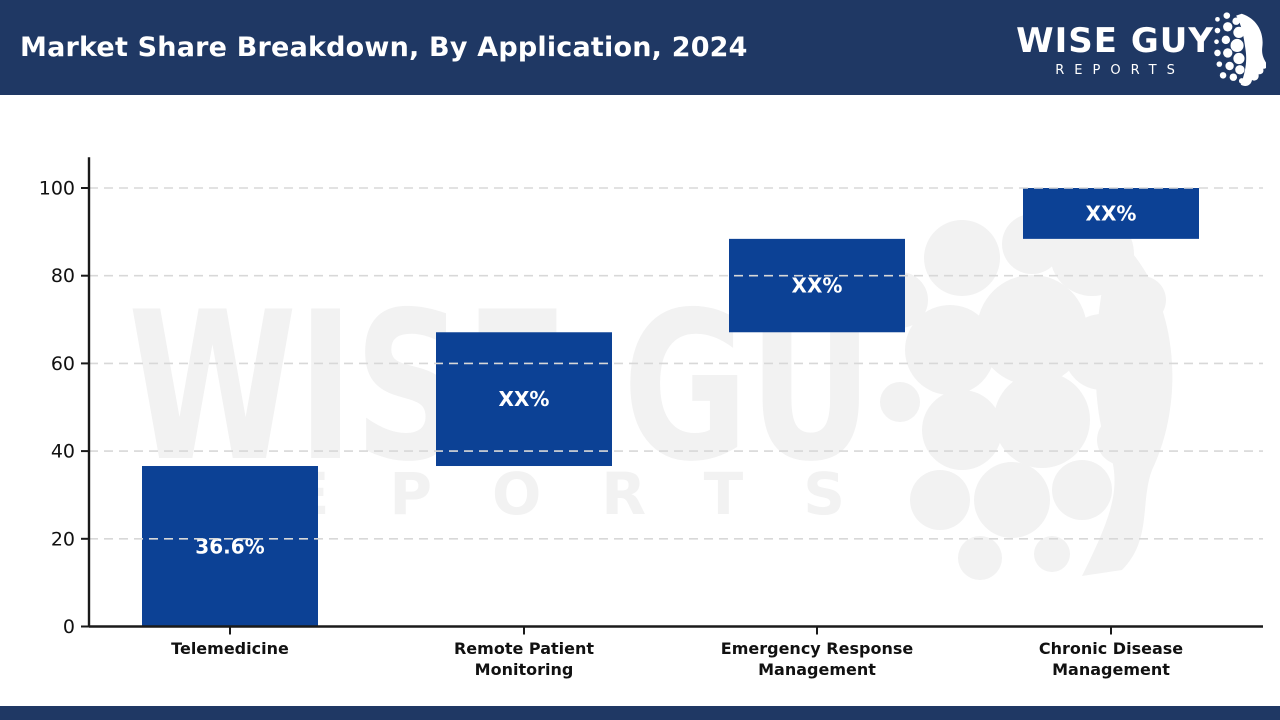  Describe the element at coordinates (1240, 49) in the screenshot. I see `dotted-head-icon` at that location.